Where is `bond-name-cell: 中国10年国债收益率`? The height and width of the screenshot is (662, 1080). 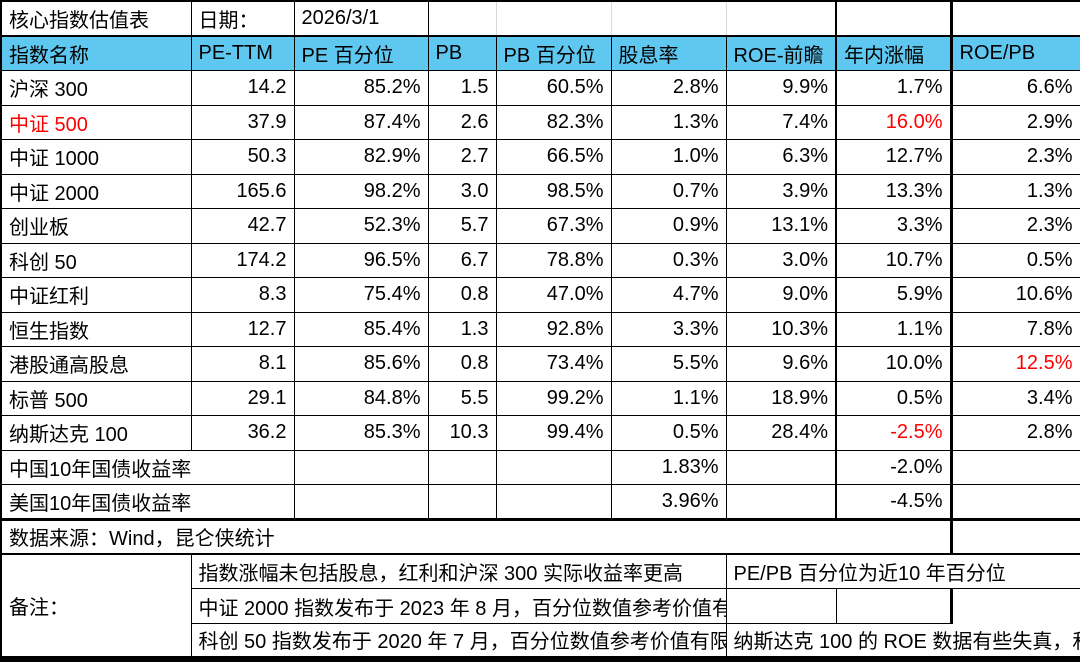 bond-name-cell: 中国10年国债收益率 is located at coordinates (147, 467).